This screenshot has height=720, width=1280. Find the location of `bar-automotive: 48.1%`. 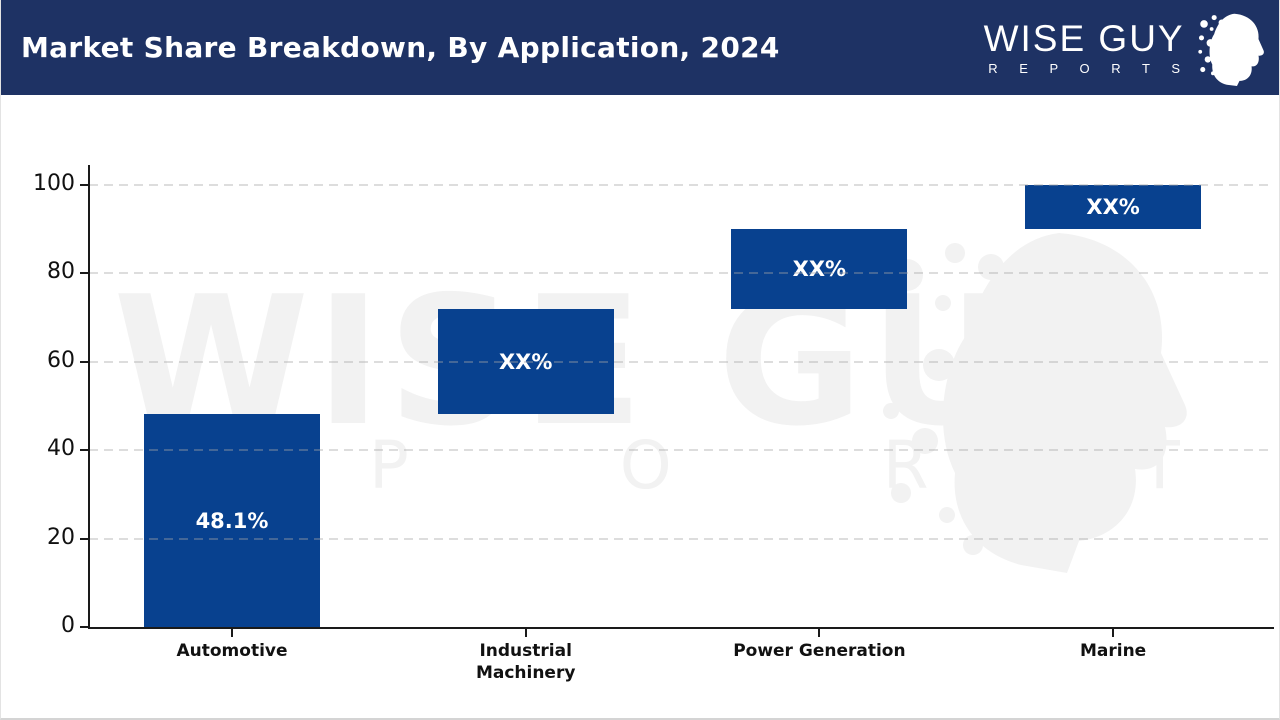

bar-automotive: 48.1% is located at coordinates (232, 520).